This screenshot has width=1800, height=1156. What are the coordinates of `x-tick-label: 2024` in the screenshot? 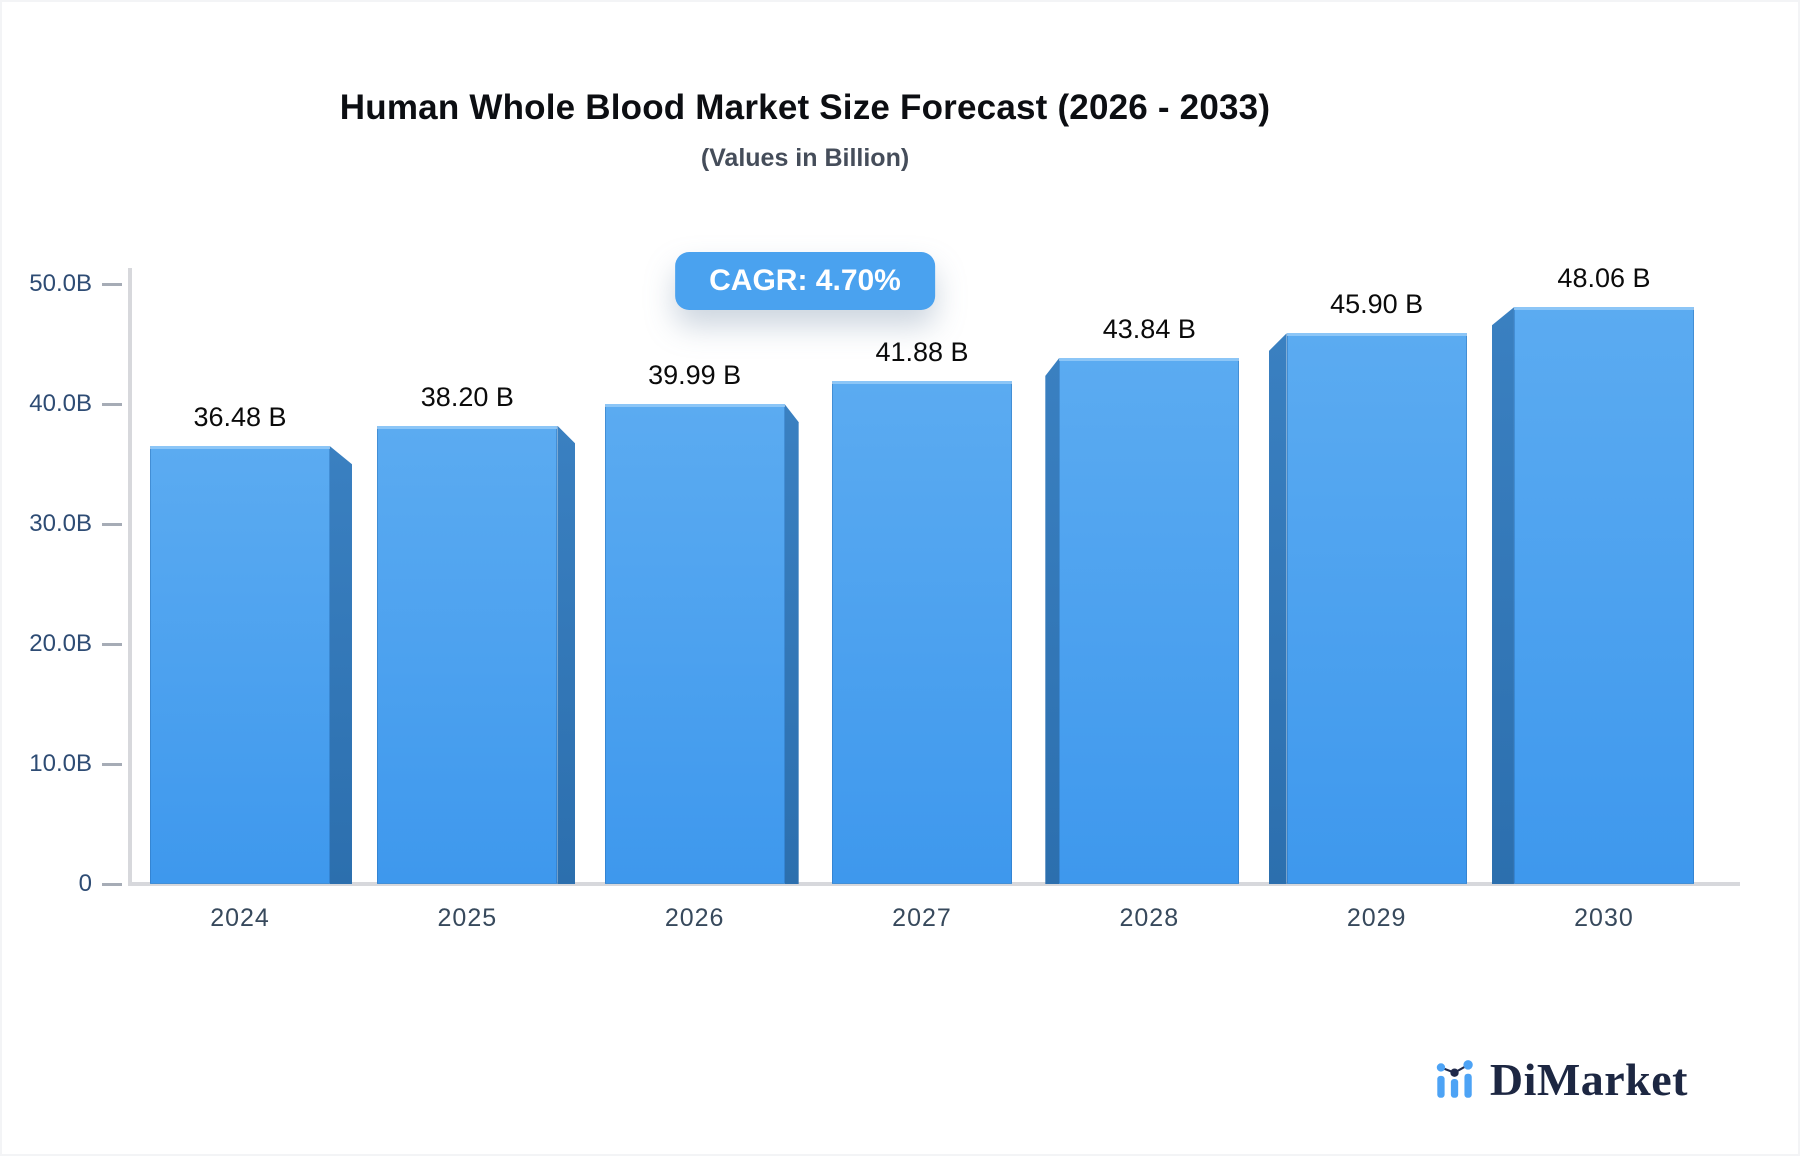 It's located at (240, 918).